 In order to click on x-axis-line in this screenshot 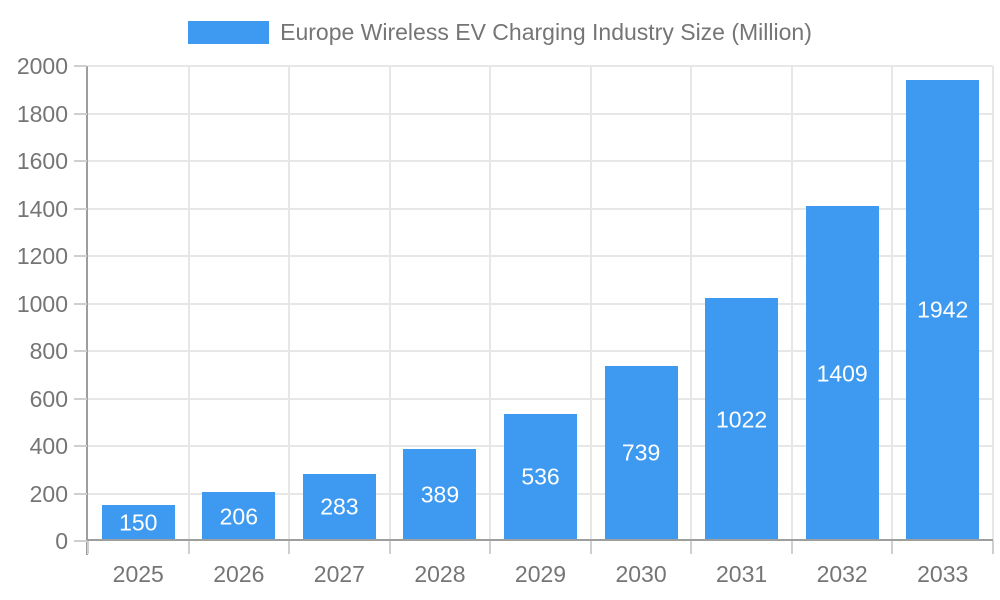, I will do `click(540, 540)`.